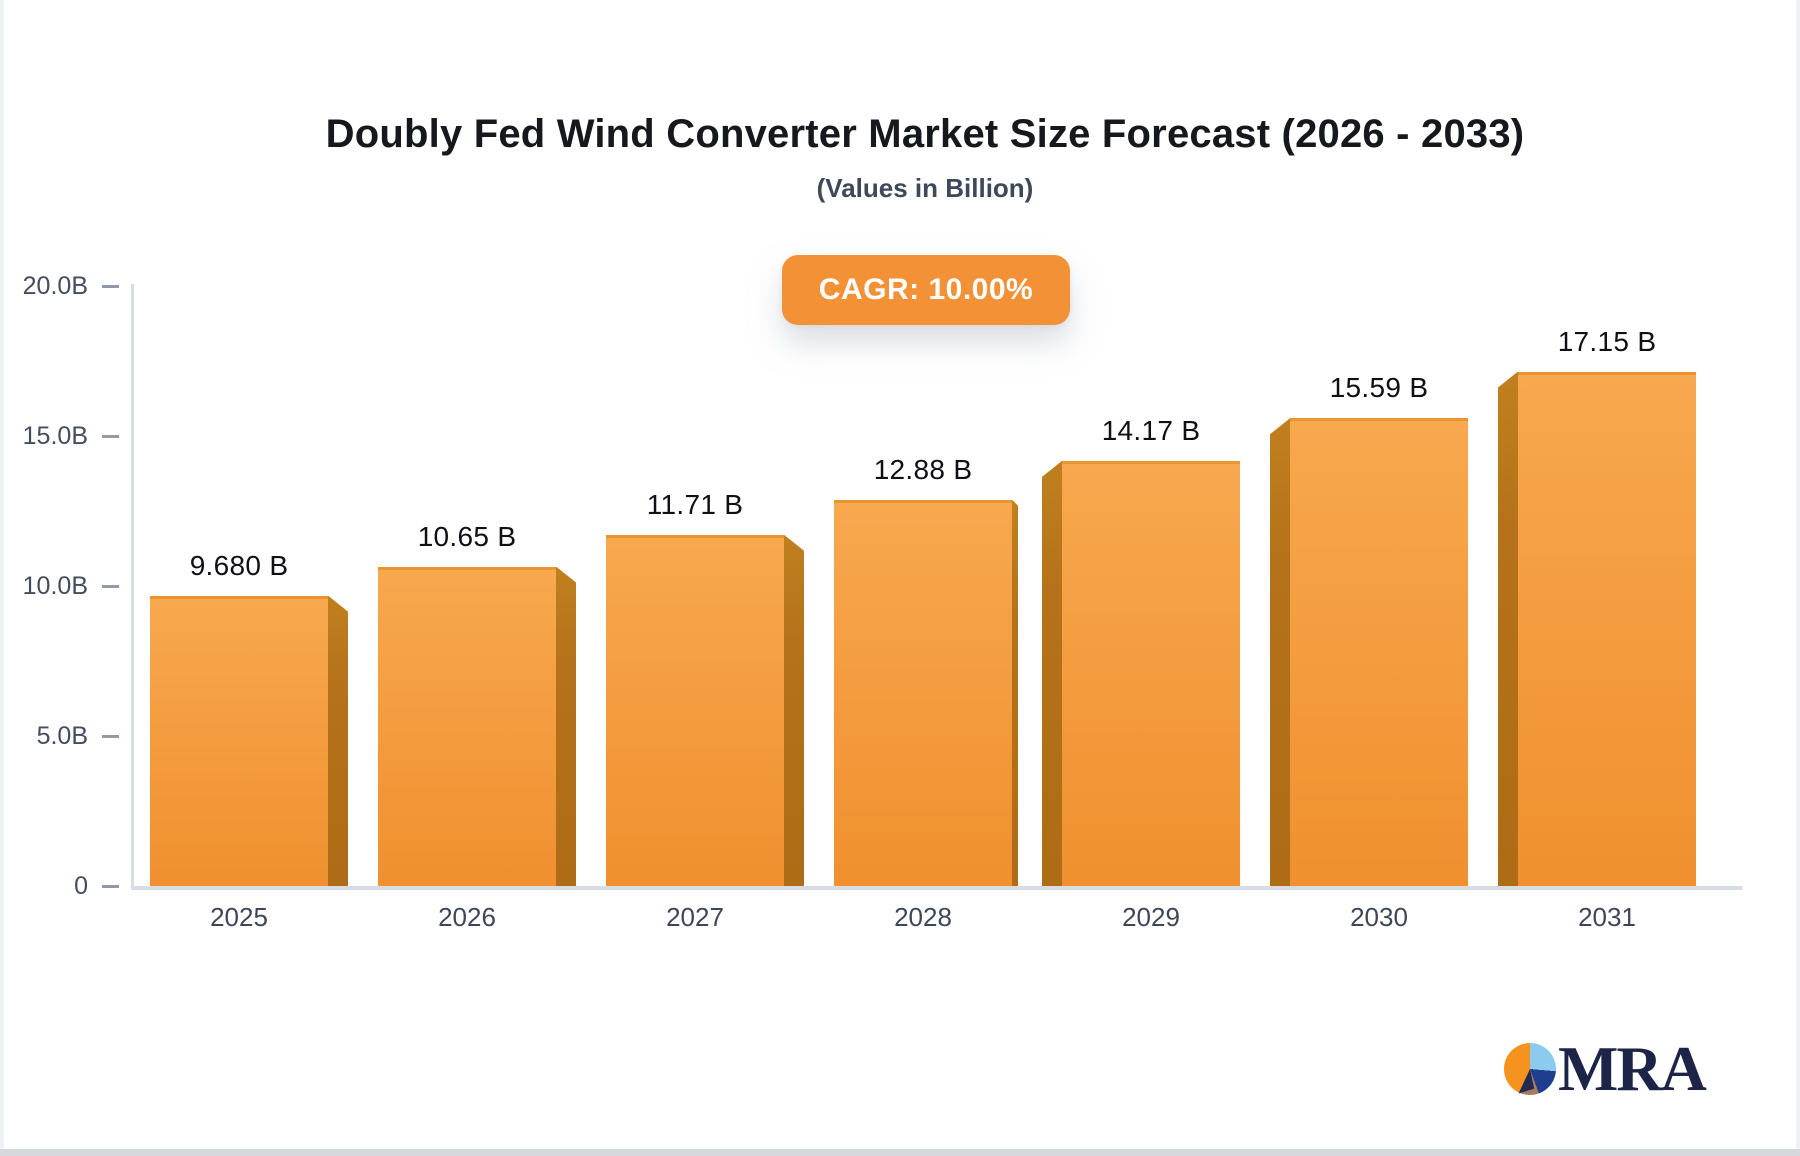  Describe the element at coordinates (55, 286) in the screenshot. I see `y-tick-label: 20.0B` at that location.